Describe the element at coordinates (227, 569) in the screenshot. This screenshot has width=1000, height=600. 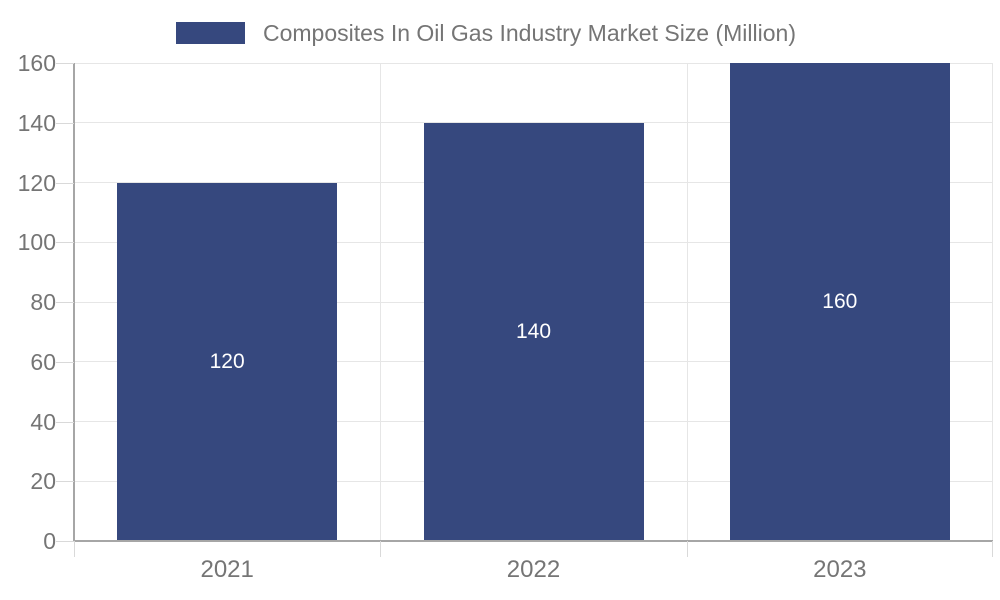
I see `x-tick-label: 2021` at that location.